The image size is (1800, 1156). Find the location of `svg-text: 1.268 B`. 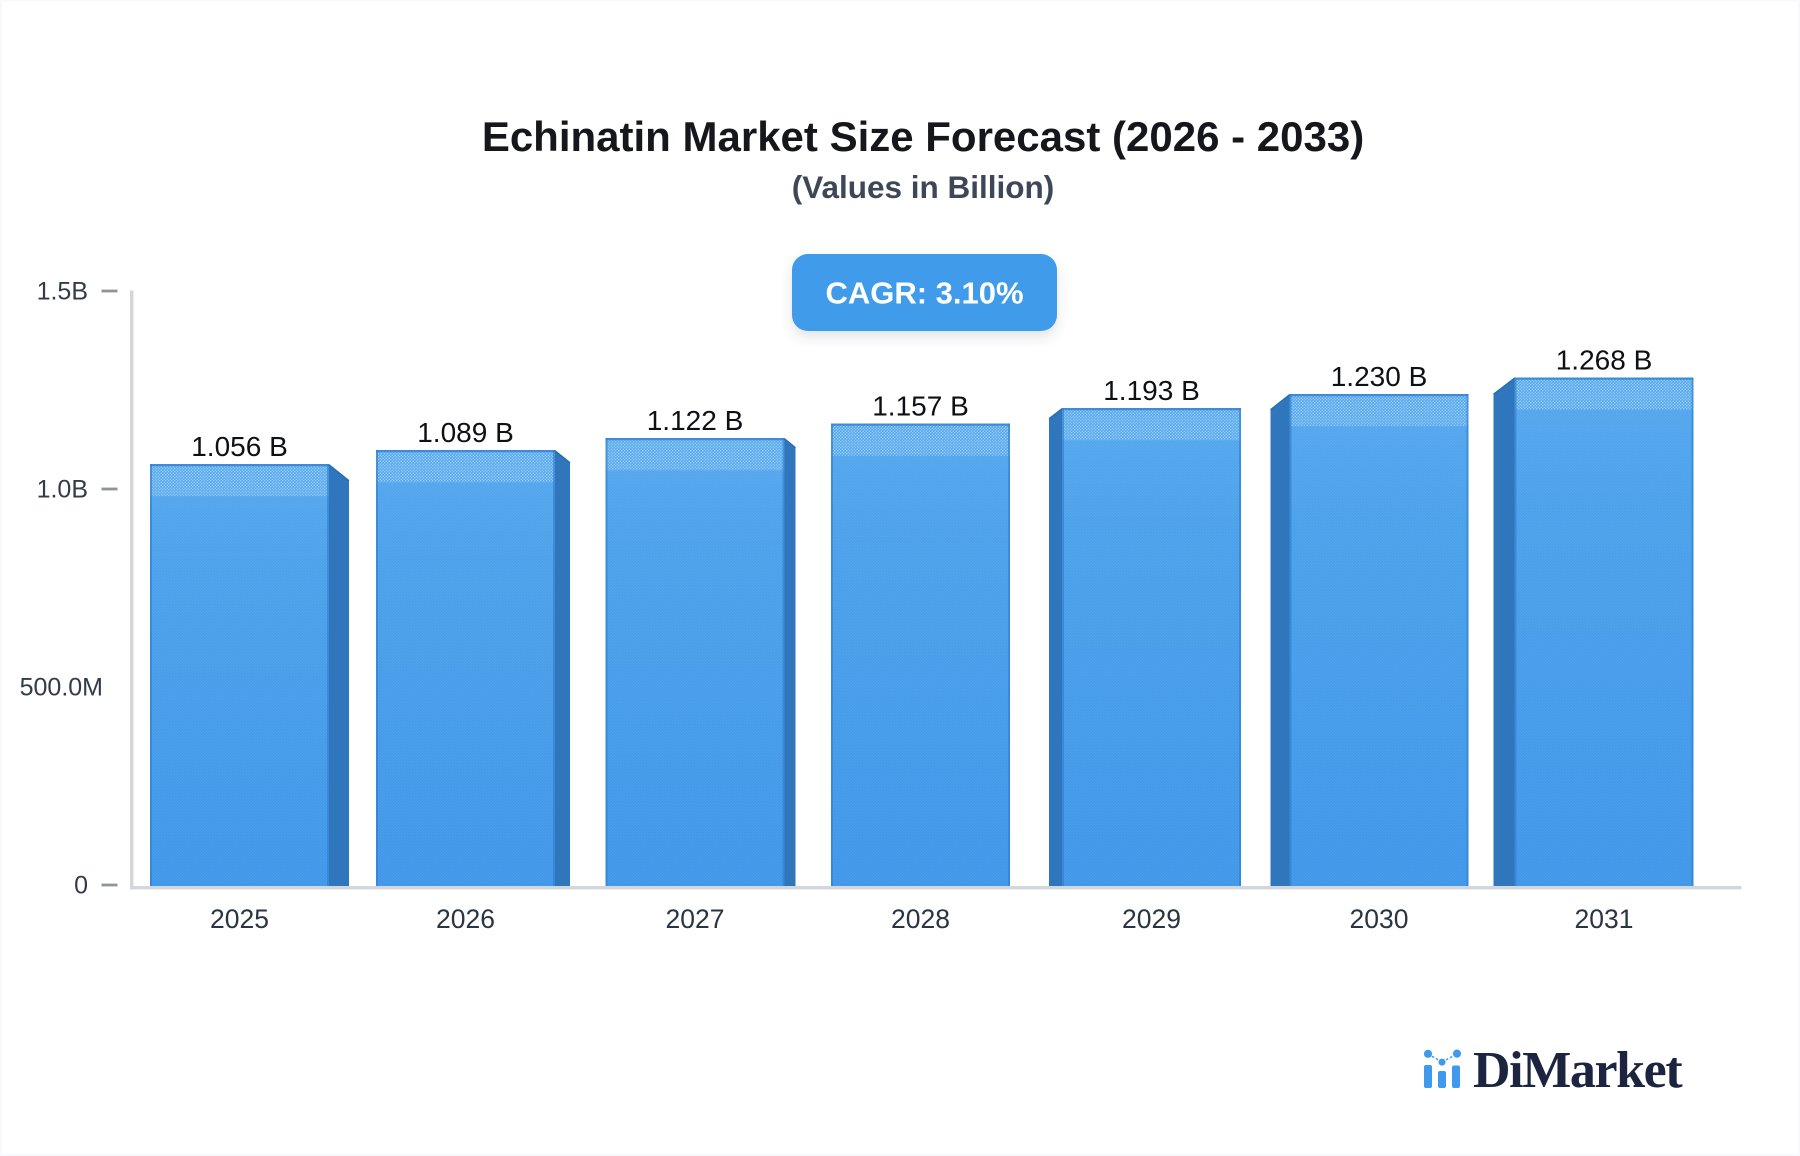

svg-text: 1.268 B is located at coordinates (1604, 360).